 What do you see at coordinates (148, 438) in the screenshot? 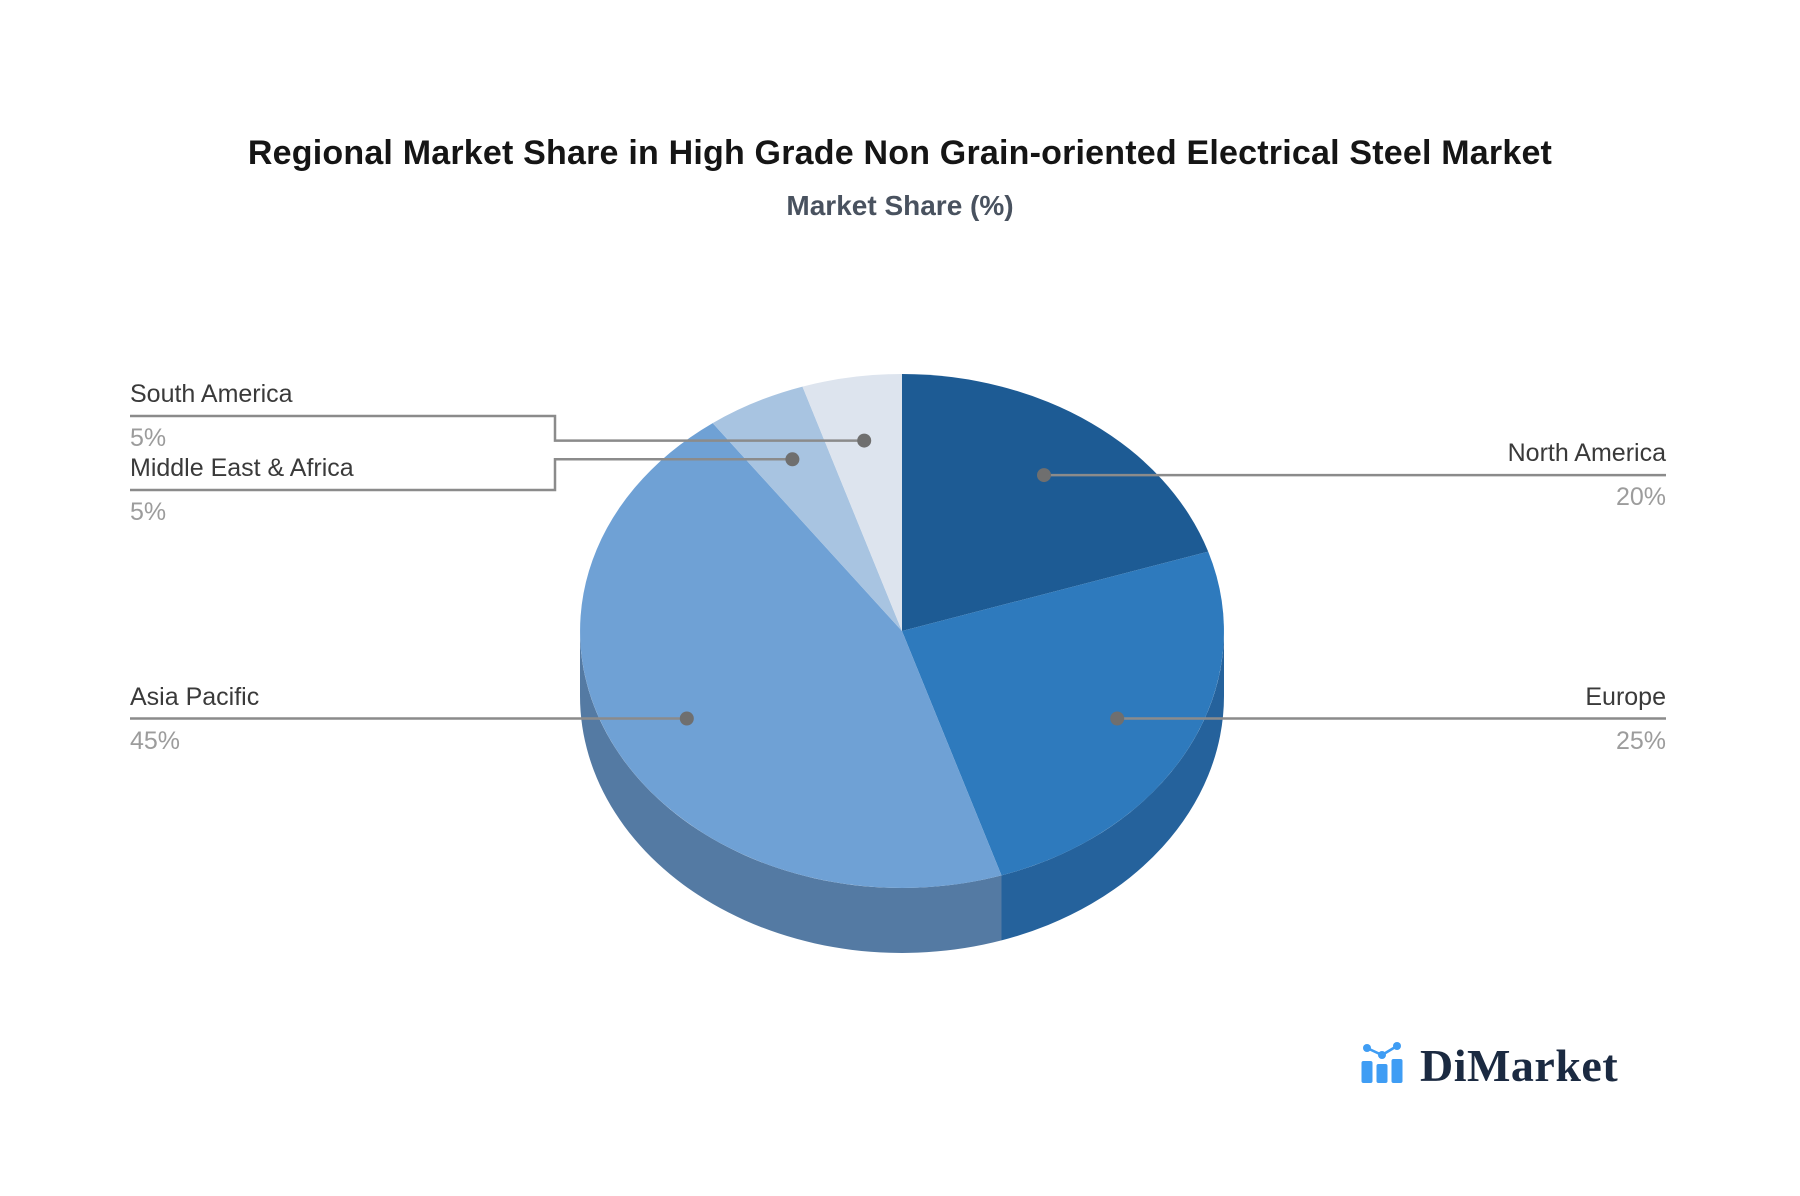
I see `slice-value-south-america: 5%` at bounding box center [148, 438].